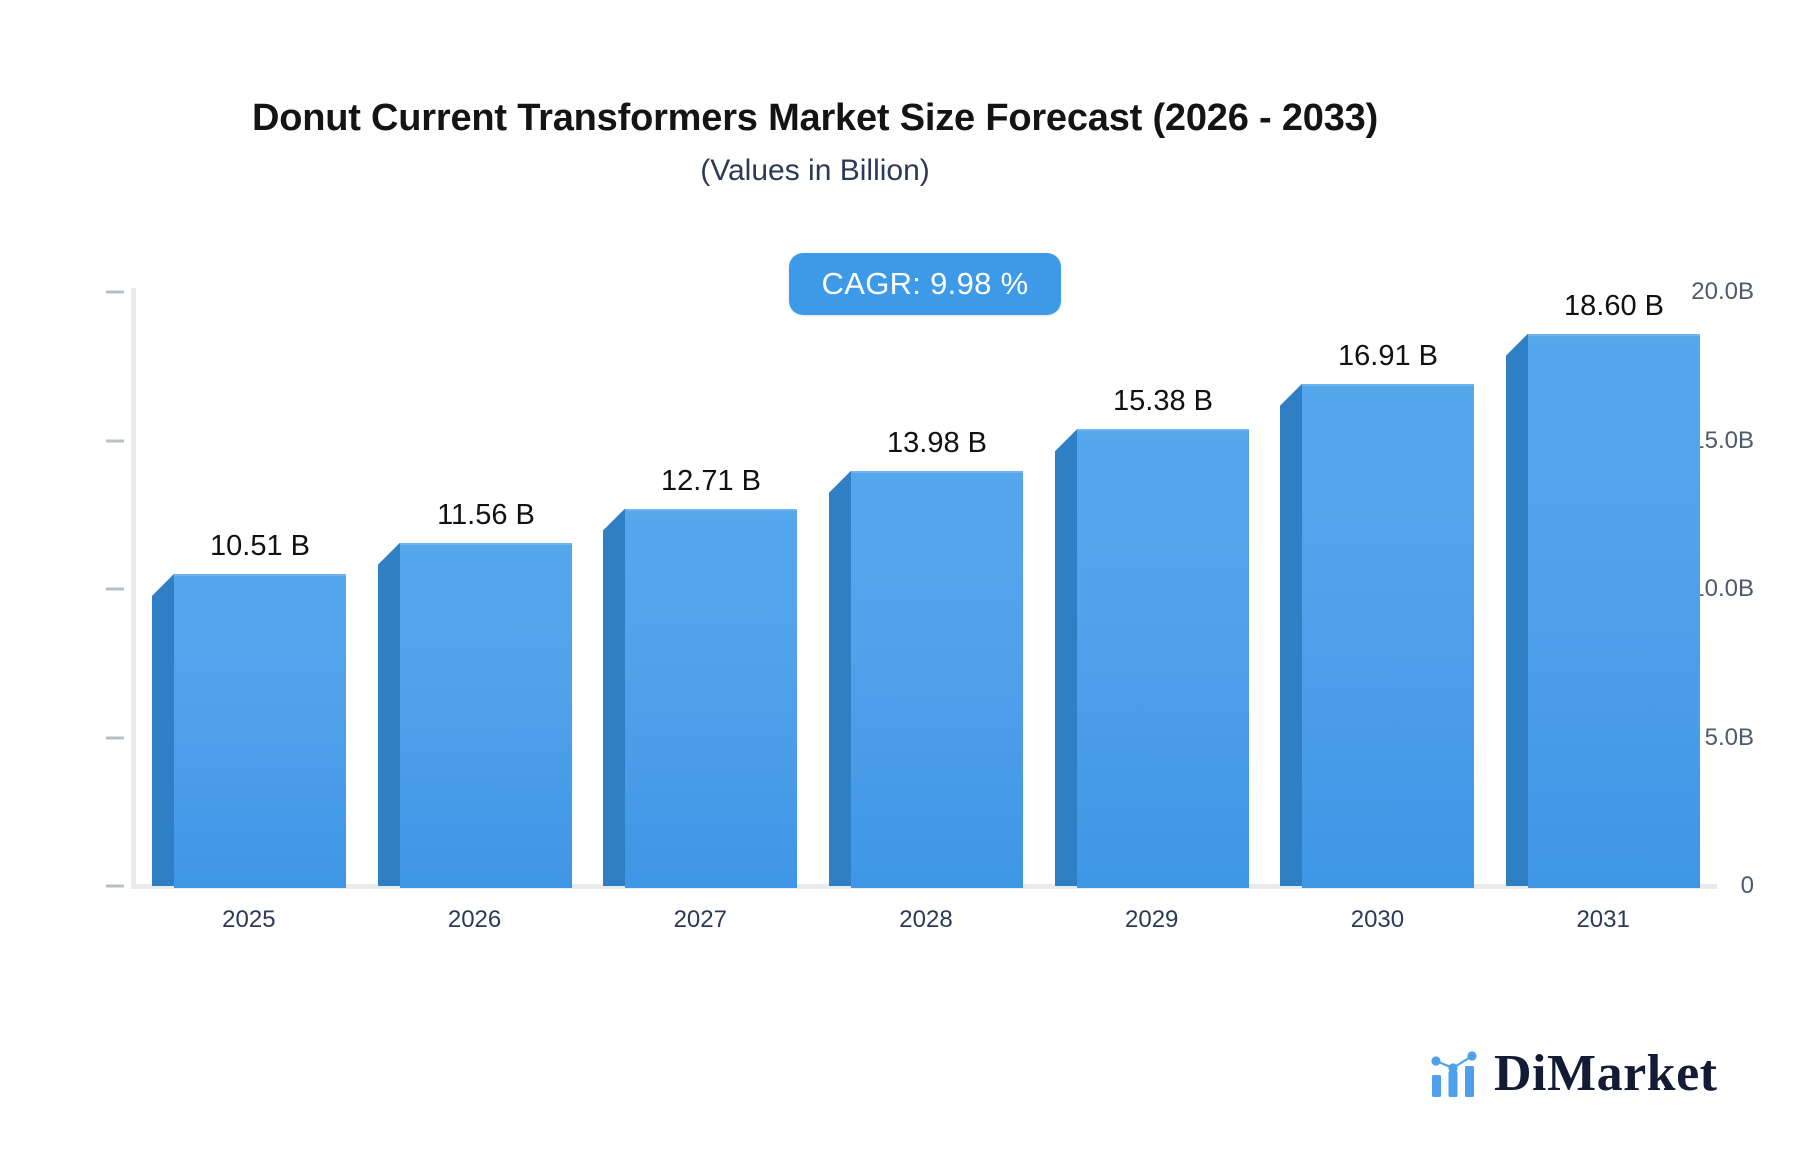 This screenshot has width=1800, height=1156. What do you see at coordinates (926, 919) in the screenshot?
I see `x-axis-tick-label: 2028` at bounding box center [926, 919].